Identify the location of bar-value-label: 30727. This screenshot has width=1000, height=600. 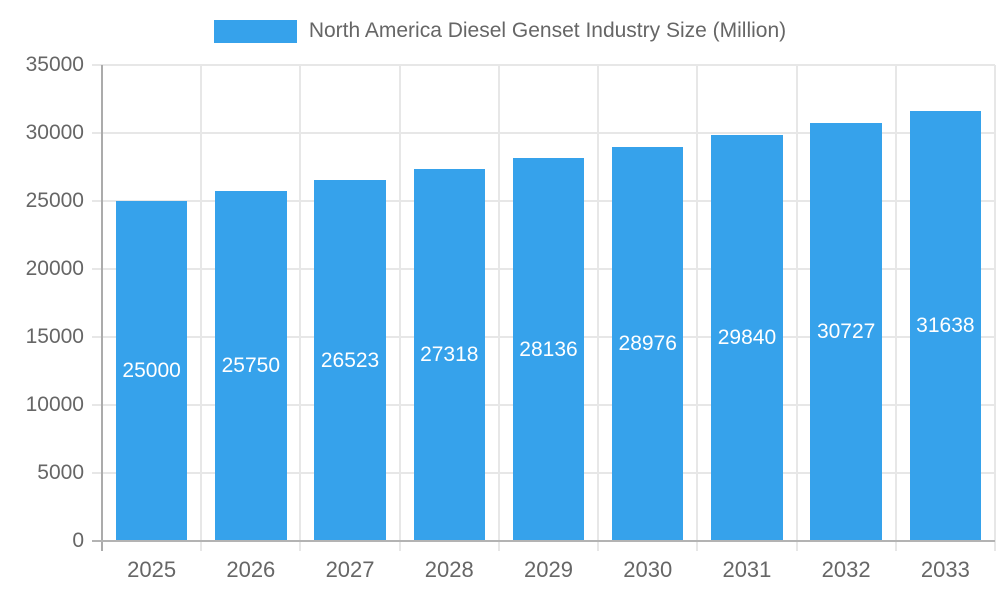
(846, 332).